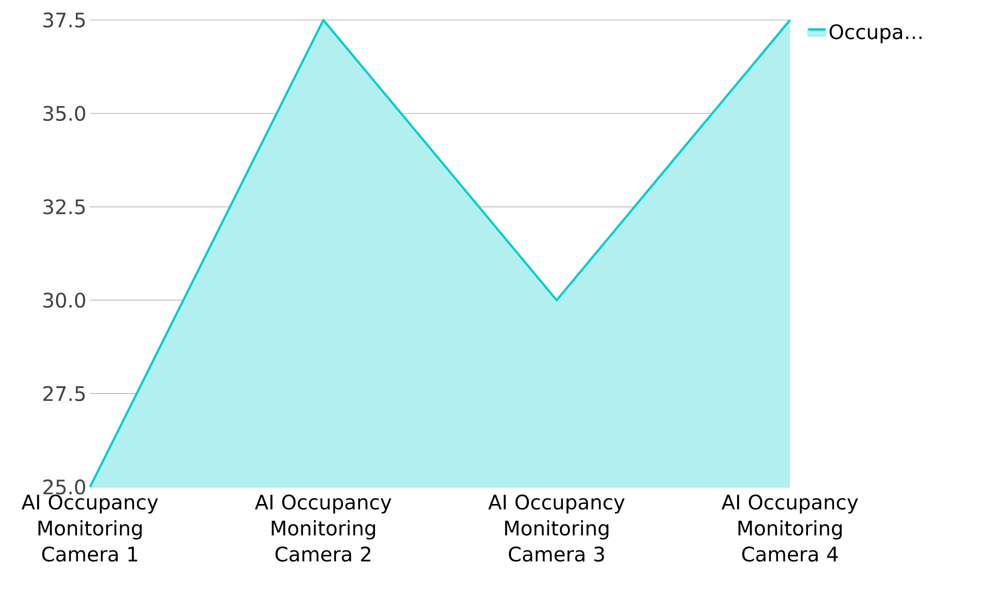 The width and height of the screenshot is (985, 591). Describe the element at coordinates (556, 528) in the screenshot. I see `x-tick-label: AI Occupancy Monitoring Camera 3` at that location.